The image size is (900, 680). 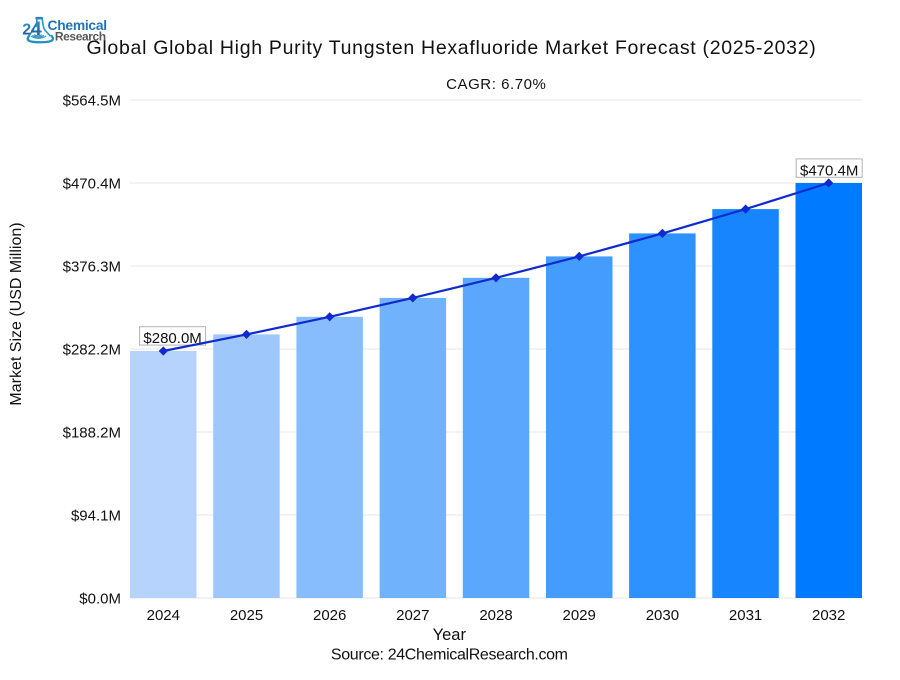 What do you see at coordinates (163, 615) in the screenshot?
I see `svg-text: 2024` at bounding box center [163, 615].